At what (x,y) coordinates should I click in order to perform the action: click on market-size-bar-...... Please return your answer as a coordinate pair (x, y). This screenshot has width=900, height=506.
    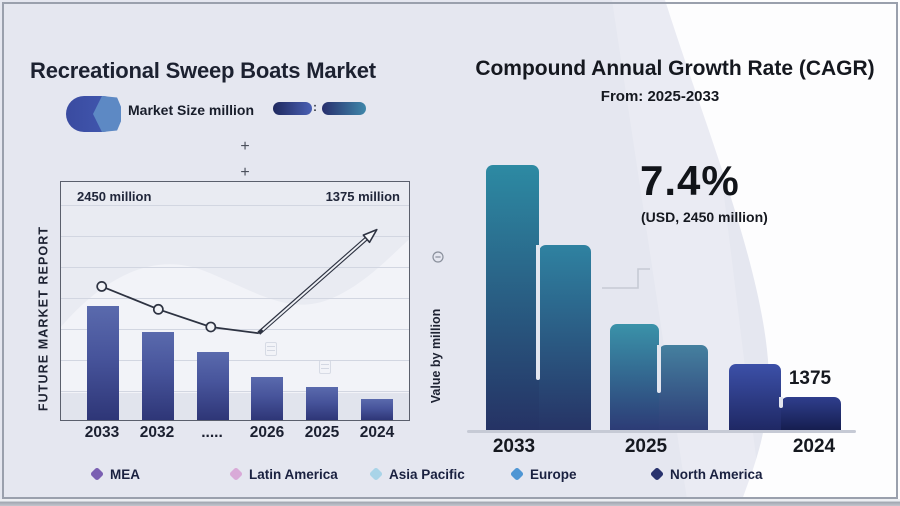
    Looking at the image, I should click on (213, 386).